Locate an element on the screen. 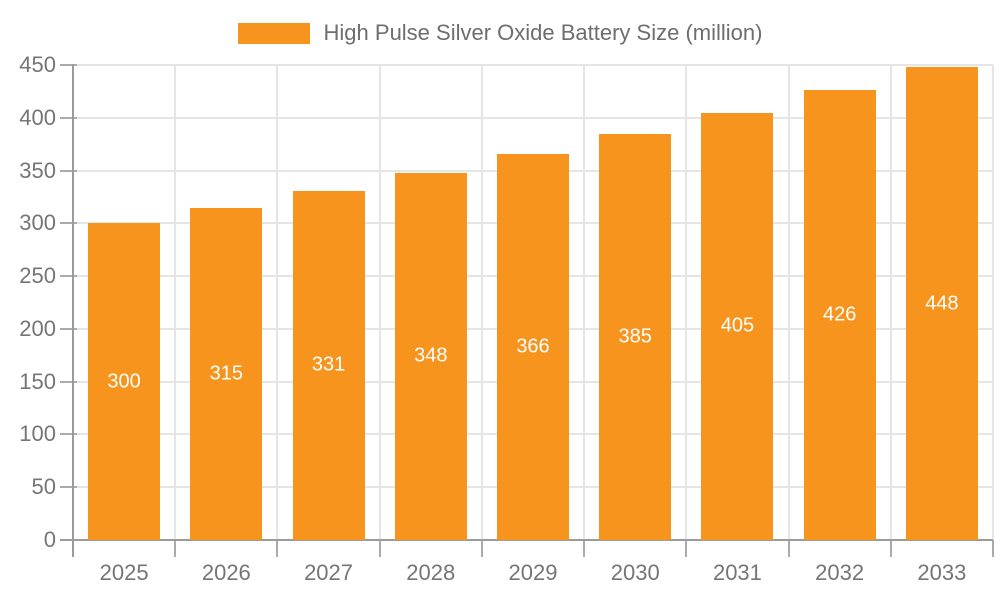 The height and width of the screenshot is (600, 1000). y-axis-label: 250 is located at coordinates (37, 276).